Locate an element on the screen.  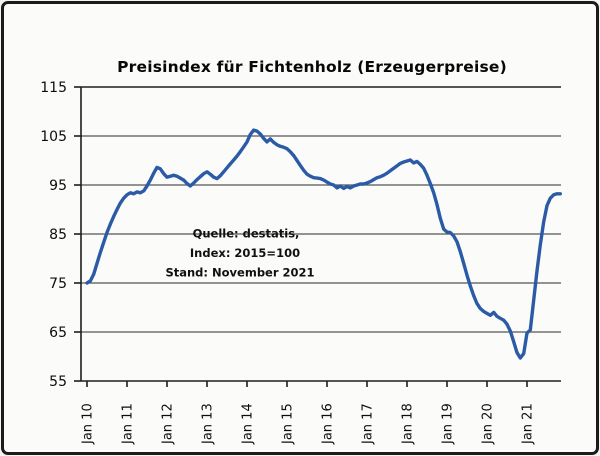
x-axis-label: Jan 19 is located at coordinates (448, 424).